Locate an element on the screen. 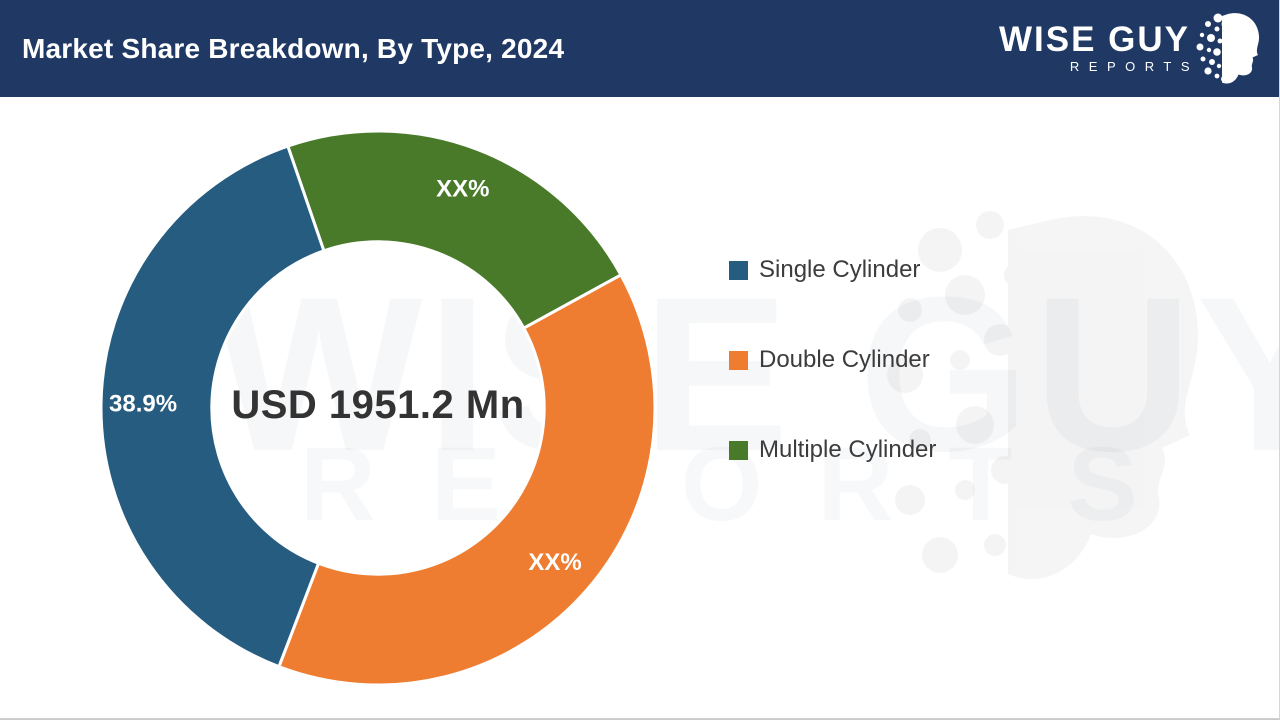 This screenshot has height=720, width=1280. logo-wordmark: WISE GUY is located at coordinates (1094, 39).